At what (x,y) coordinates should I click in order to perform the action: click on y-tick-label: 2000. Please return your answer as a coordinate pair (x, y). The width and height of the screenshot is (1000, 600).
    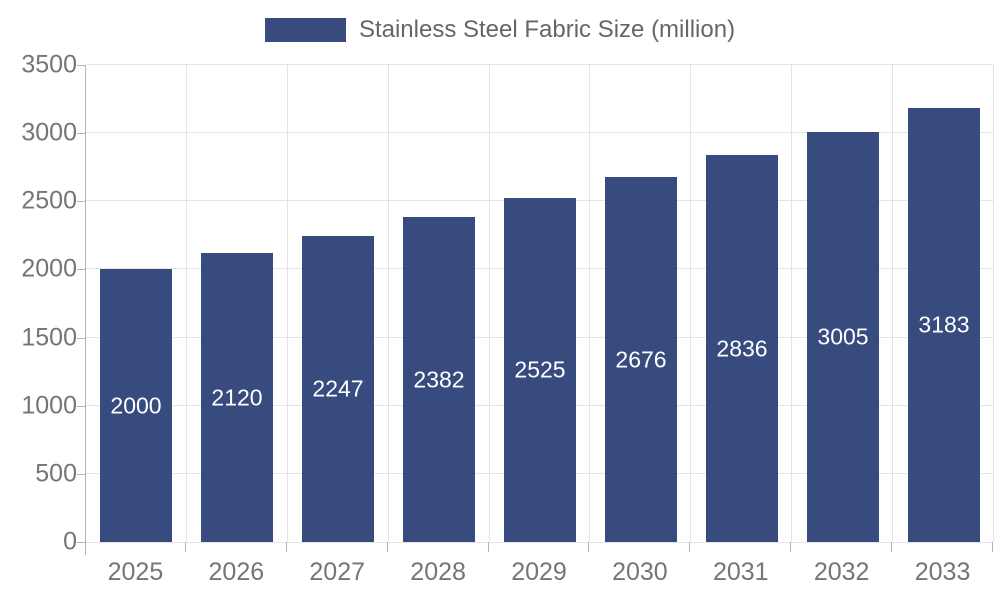
    Looking at the image, I should click on (49, 268).